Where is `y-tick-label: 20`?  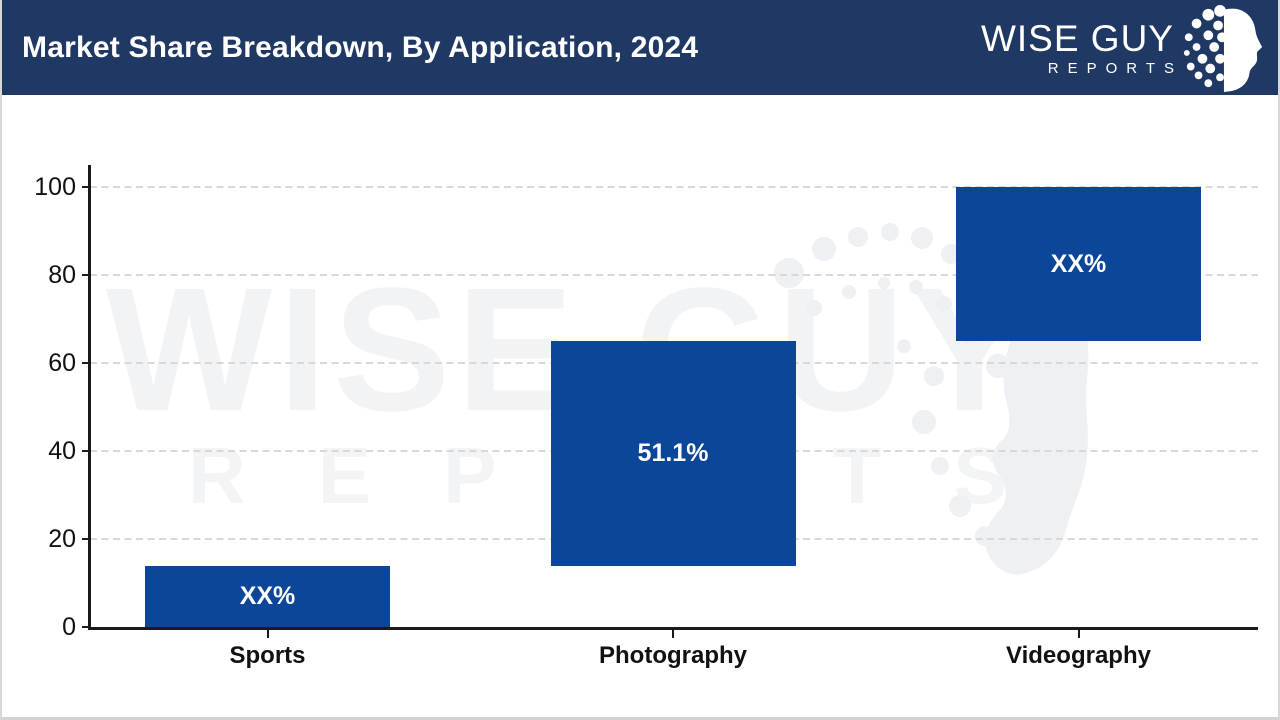
y-tick-label: 20 is located at coordinates (62, 539).